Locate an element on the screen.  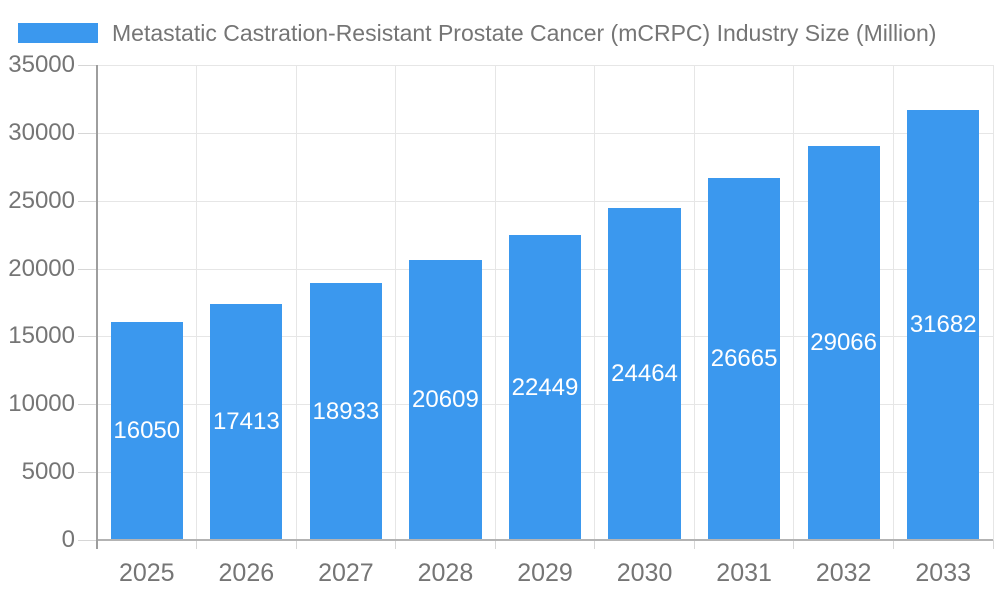
bar: 29066 is located at coordinates (843, 342).